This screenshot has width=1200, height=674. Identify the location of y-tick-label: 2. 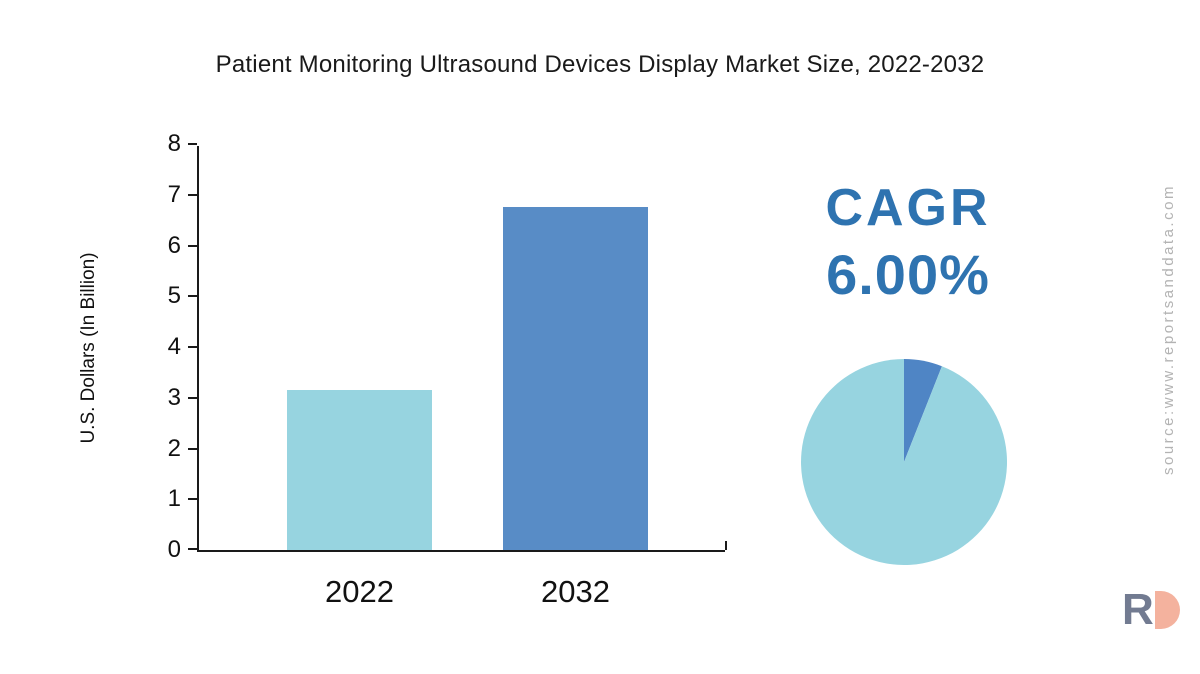
(174, 448).